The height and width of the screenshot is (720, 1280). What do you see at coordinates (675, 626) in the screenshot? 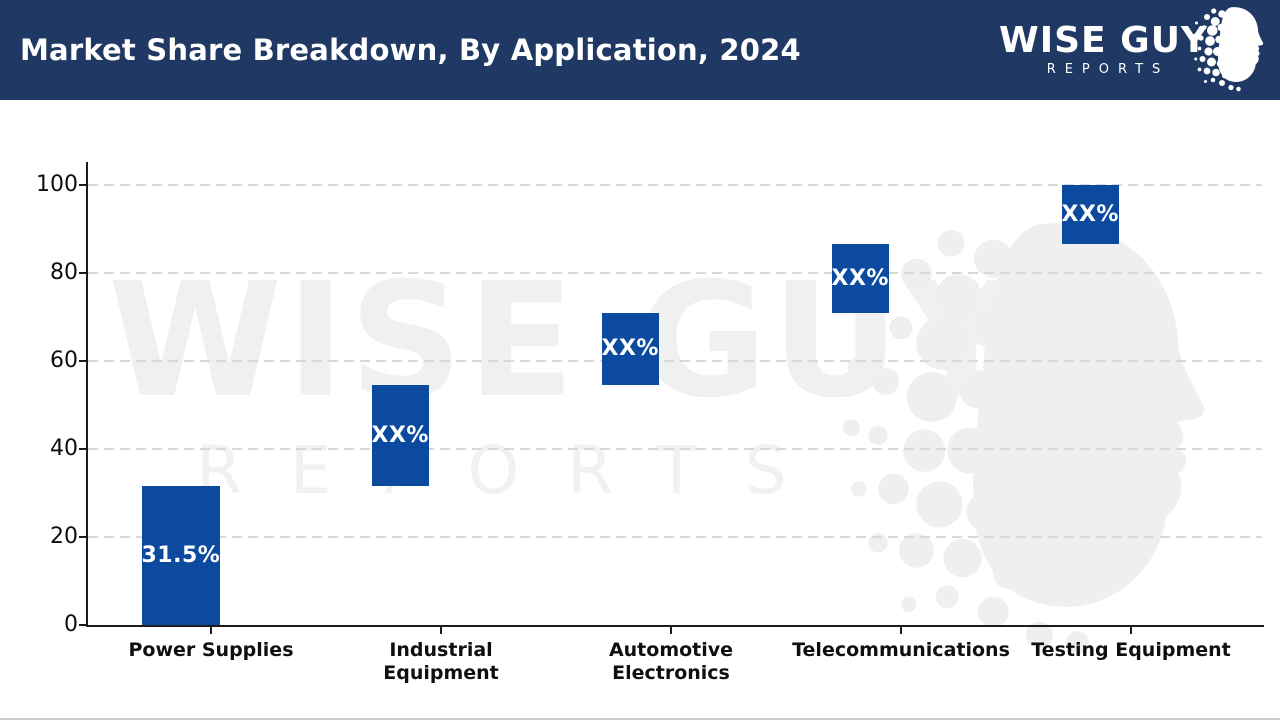
I see `x-axis` at bounding box center [675, 626].